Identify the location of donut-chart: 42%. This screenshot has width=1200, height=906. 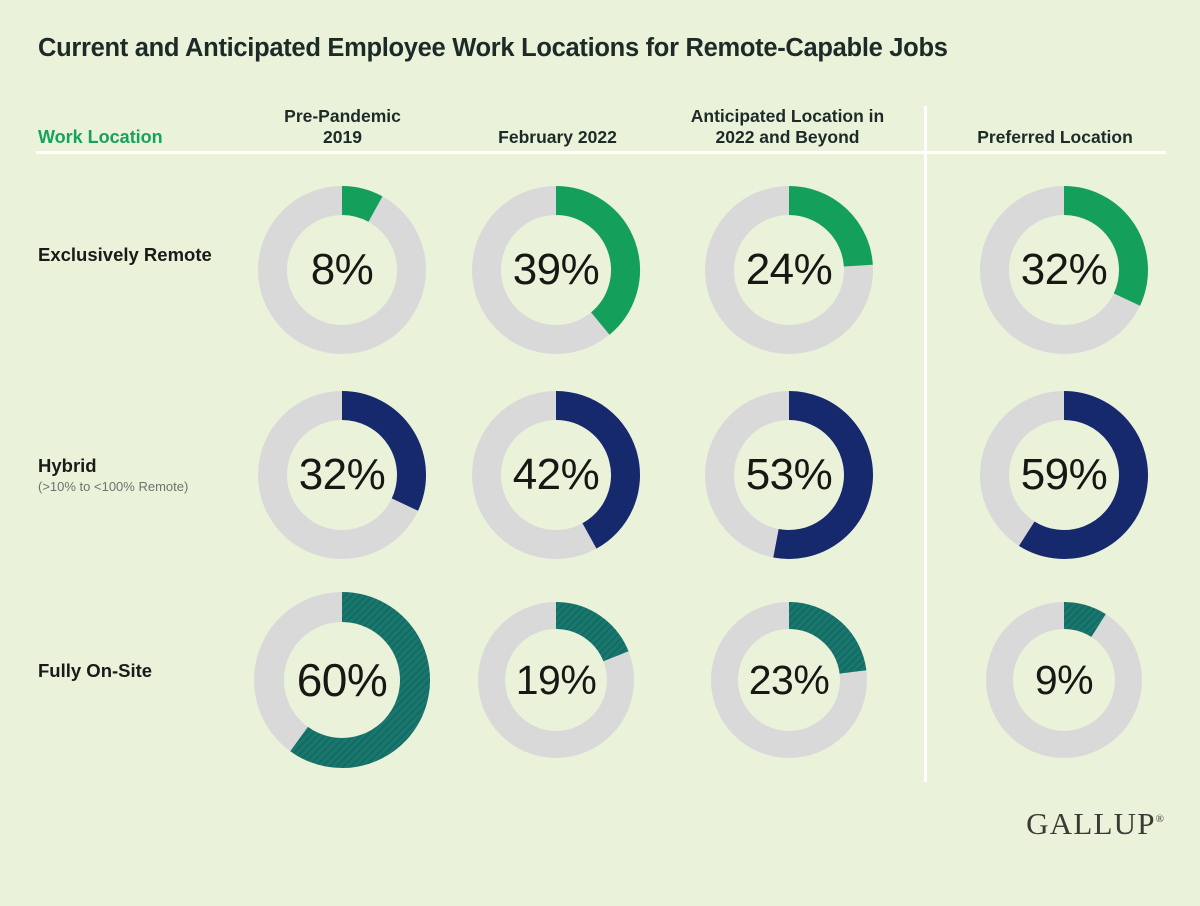
(556, 475).